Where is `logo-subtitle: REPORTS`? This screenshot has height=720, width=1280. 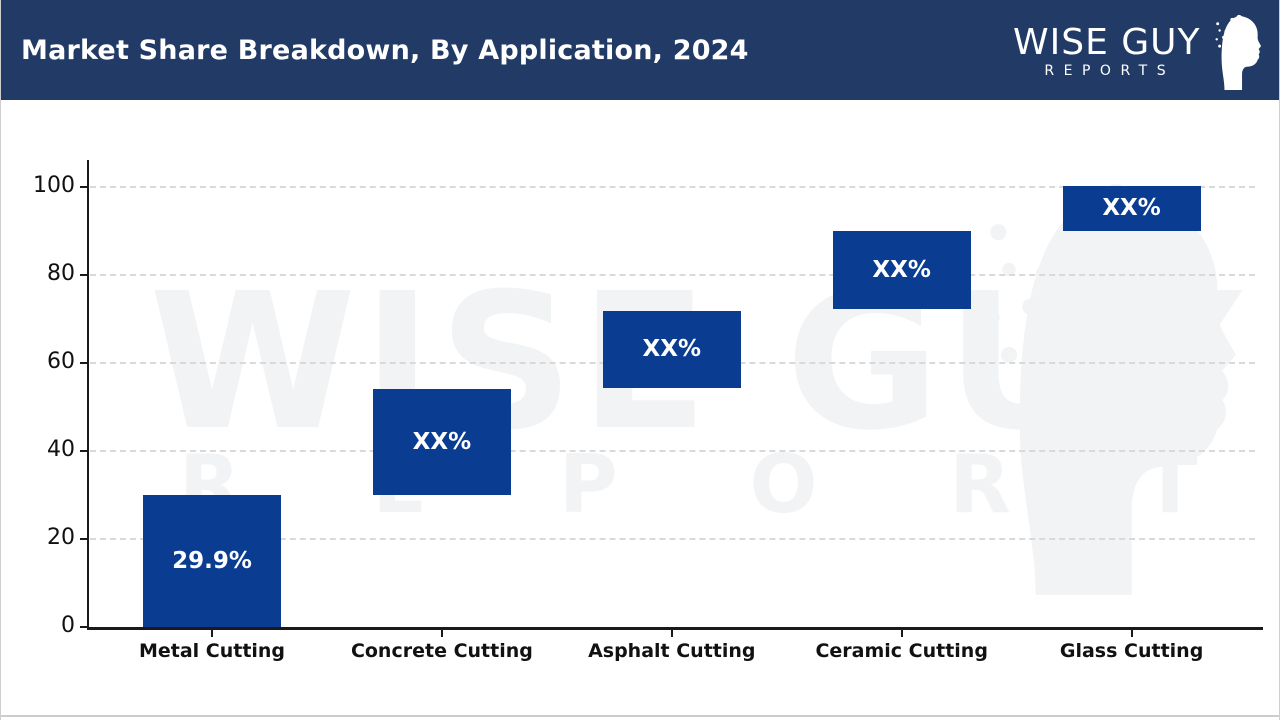
logo-subtitle: REPORTS is located at coordinates (1110, 70).